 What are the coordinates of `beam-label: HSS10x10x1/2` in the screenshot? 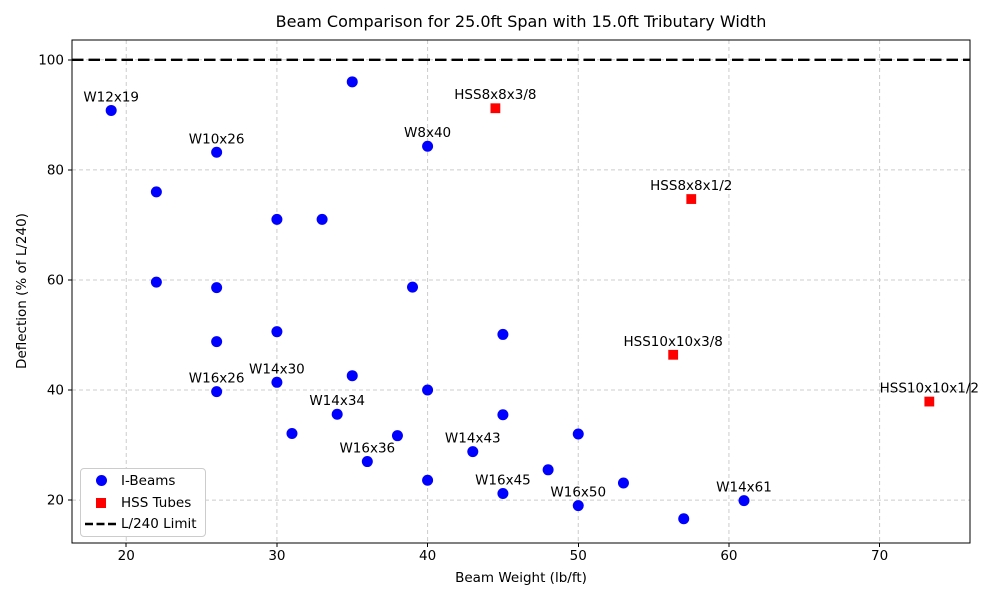 It's located at (929, 389).